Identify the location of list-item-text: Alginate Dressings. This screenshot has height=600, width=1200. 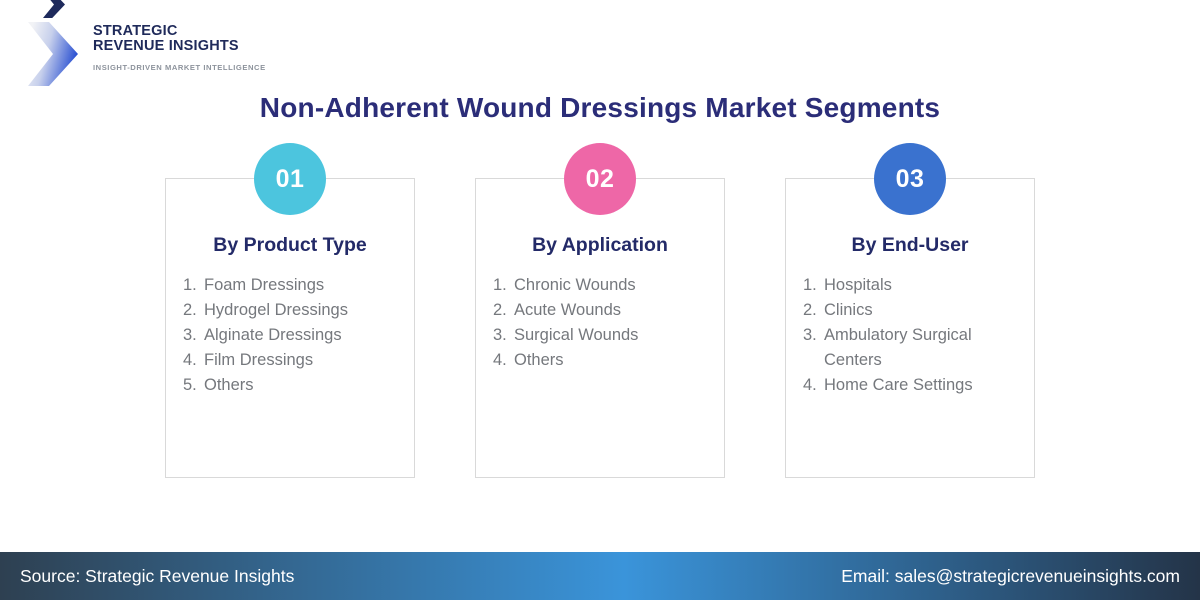
(273, 335).